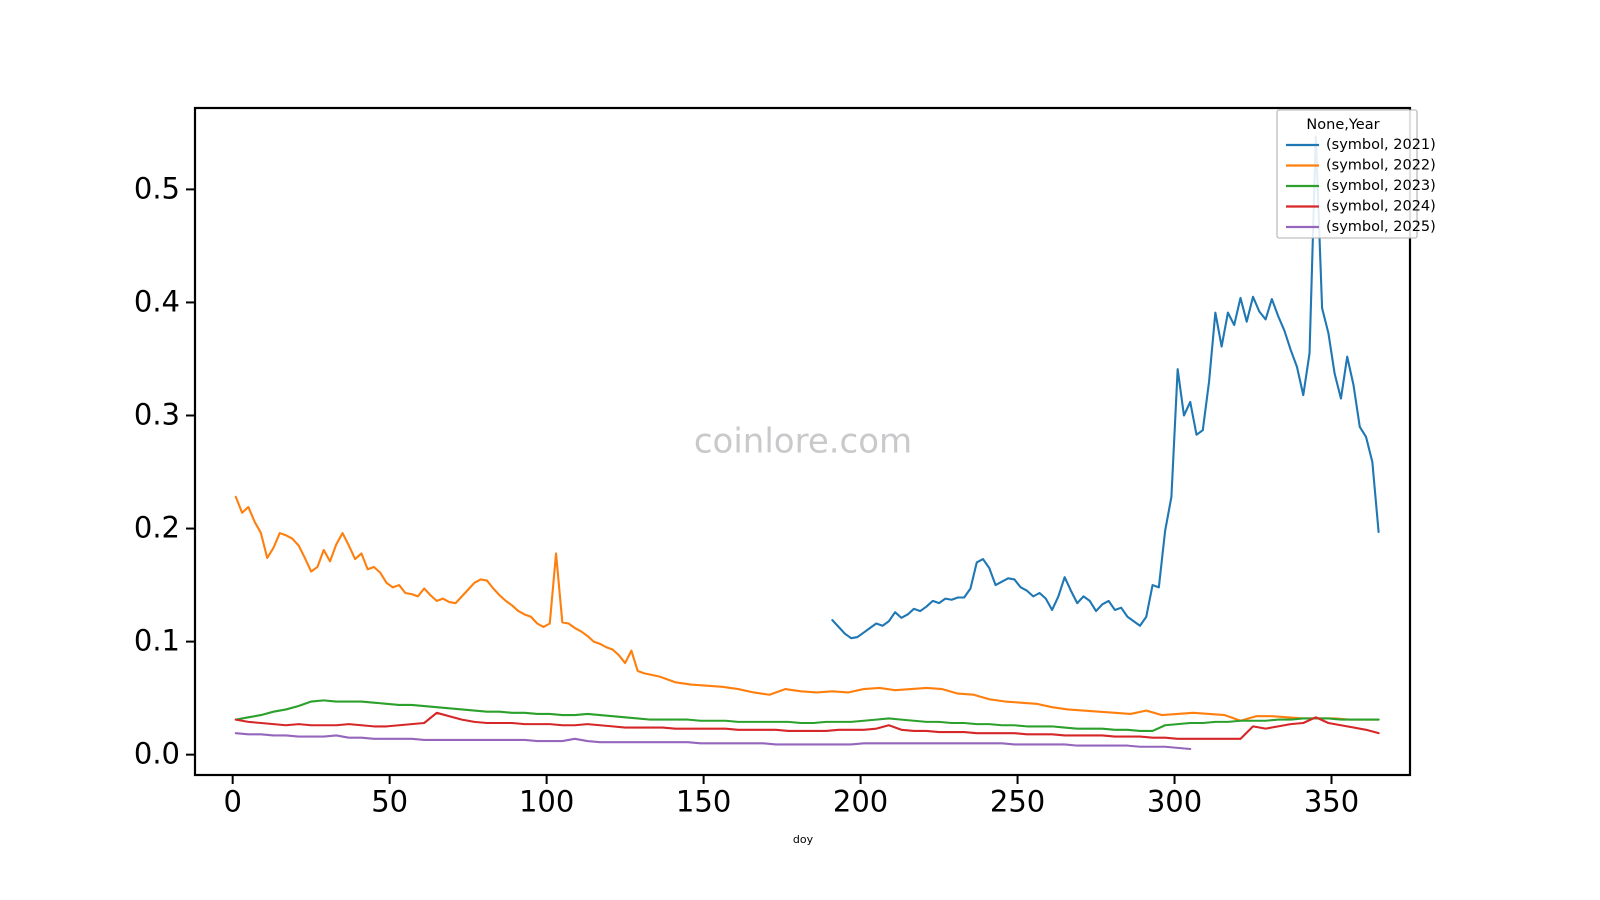  I want to click on y-tick-label: 0.2, so click(157, 528).